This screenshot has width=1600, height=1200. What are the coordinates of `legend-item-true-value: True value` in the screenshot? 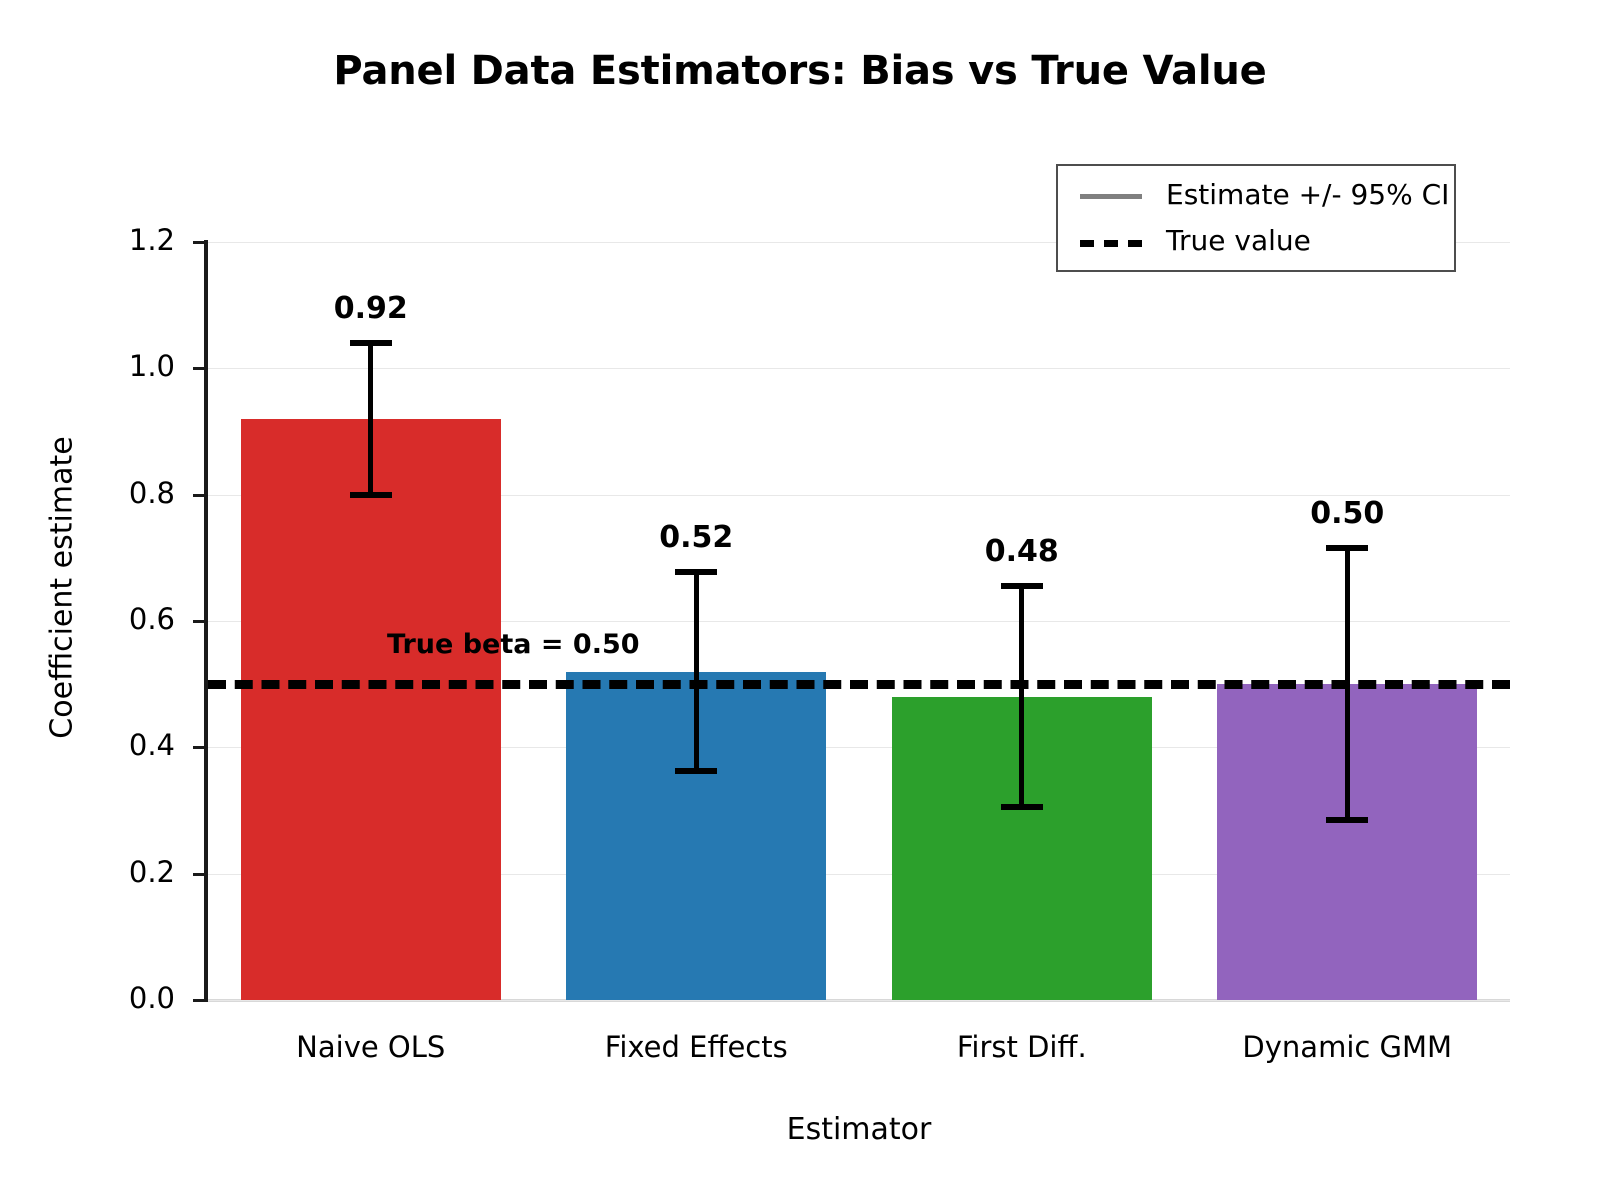 It's located at (1256, 242).